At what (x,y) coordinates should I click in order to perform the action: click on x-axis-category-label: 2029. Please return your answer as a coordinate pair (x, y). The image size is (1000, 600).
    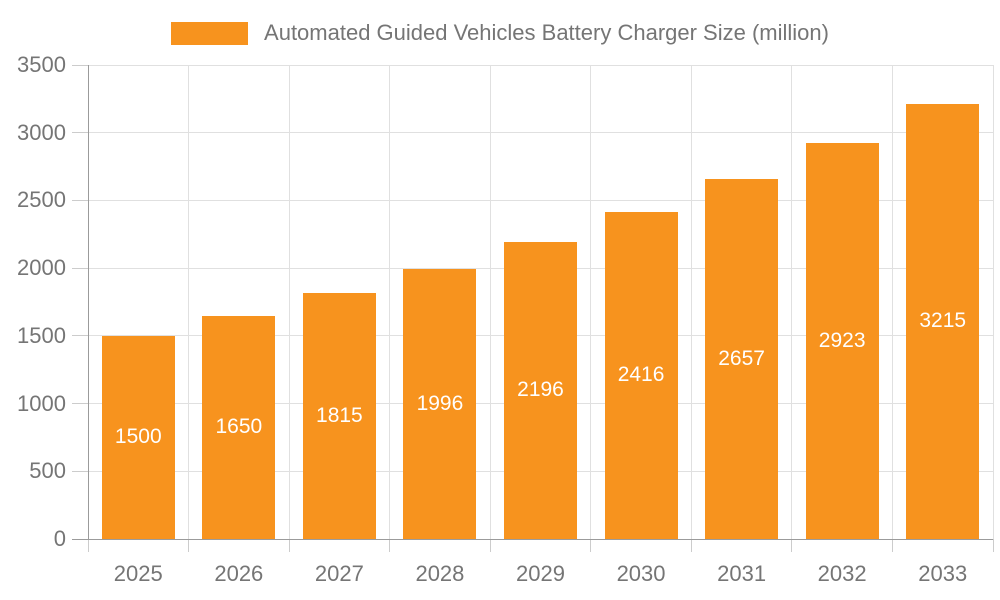
    Looking at the image, I should click on (540, 573).